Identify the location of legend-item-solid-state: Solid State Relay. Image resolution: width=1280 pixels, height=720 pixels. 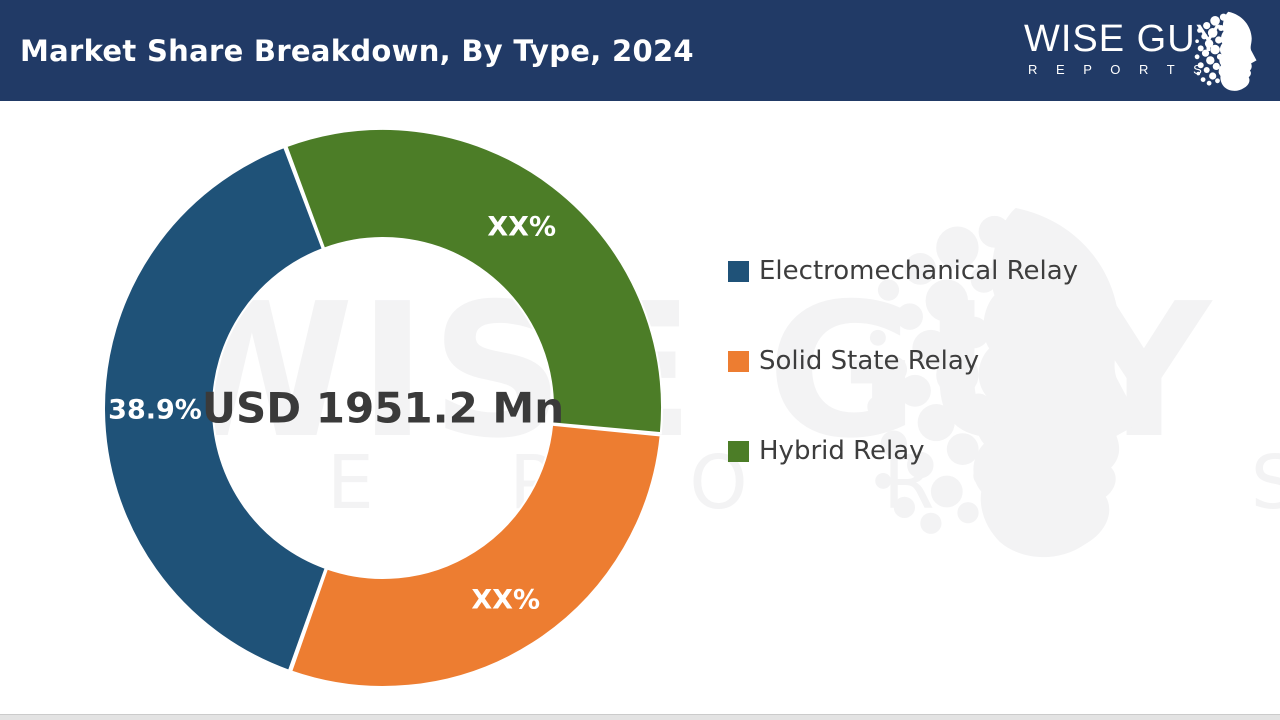
(903, 361).